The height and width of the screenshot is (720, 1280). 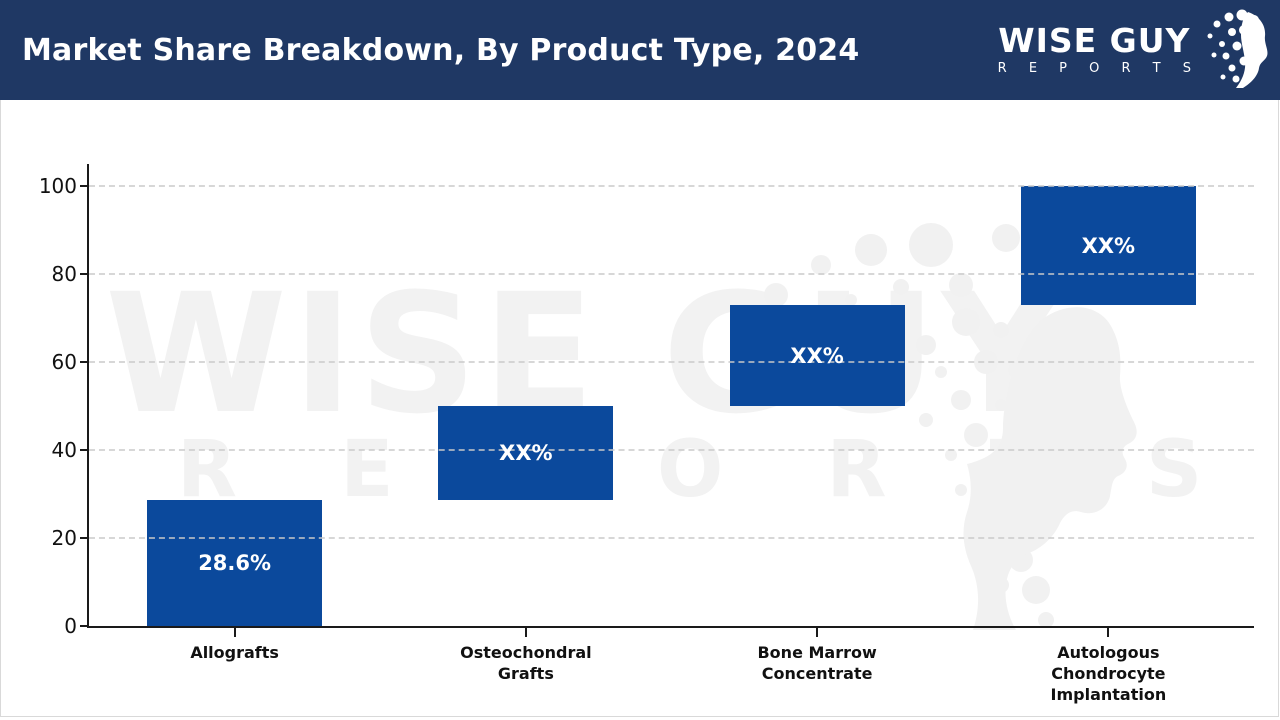 I want to click on y-tick-label-0: 0, so click(x=70, y=626).